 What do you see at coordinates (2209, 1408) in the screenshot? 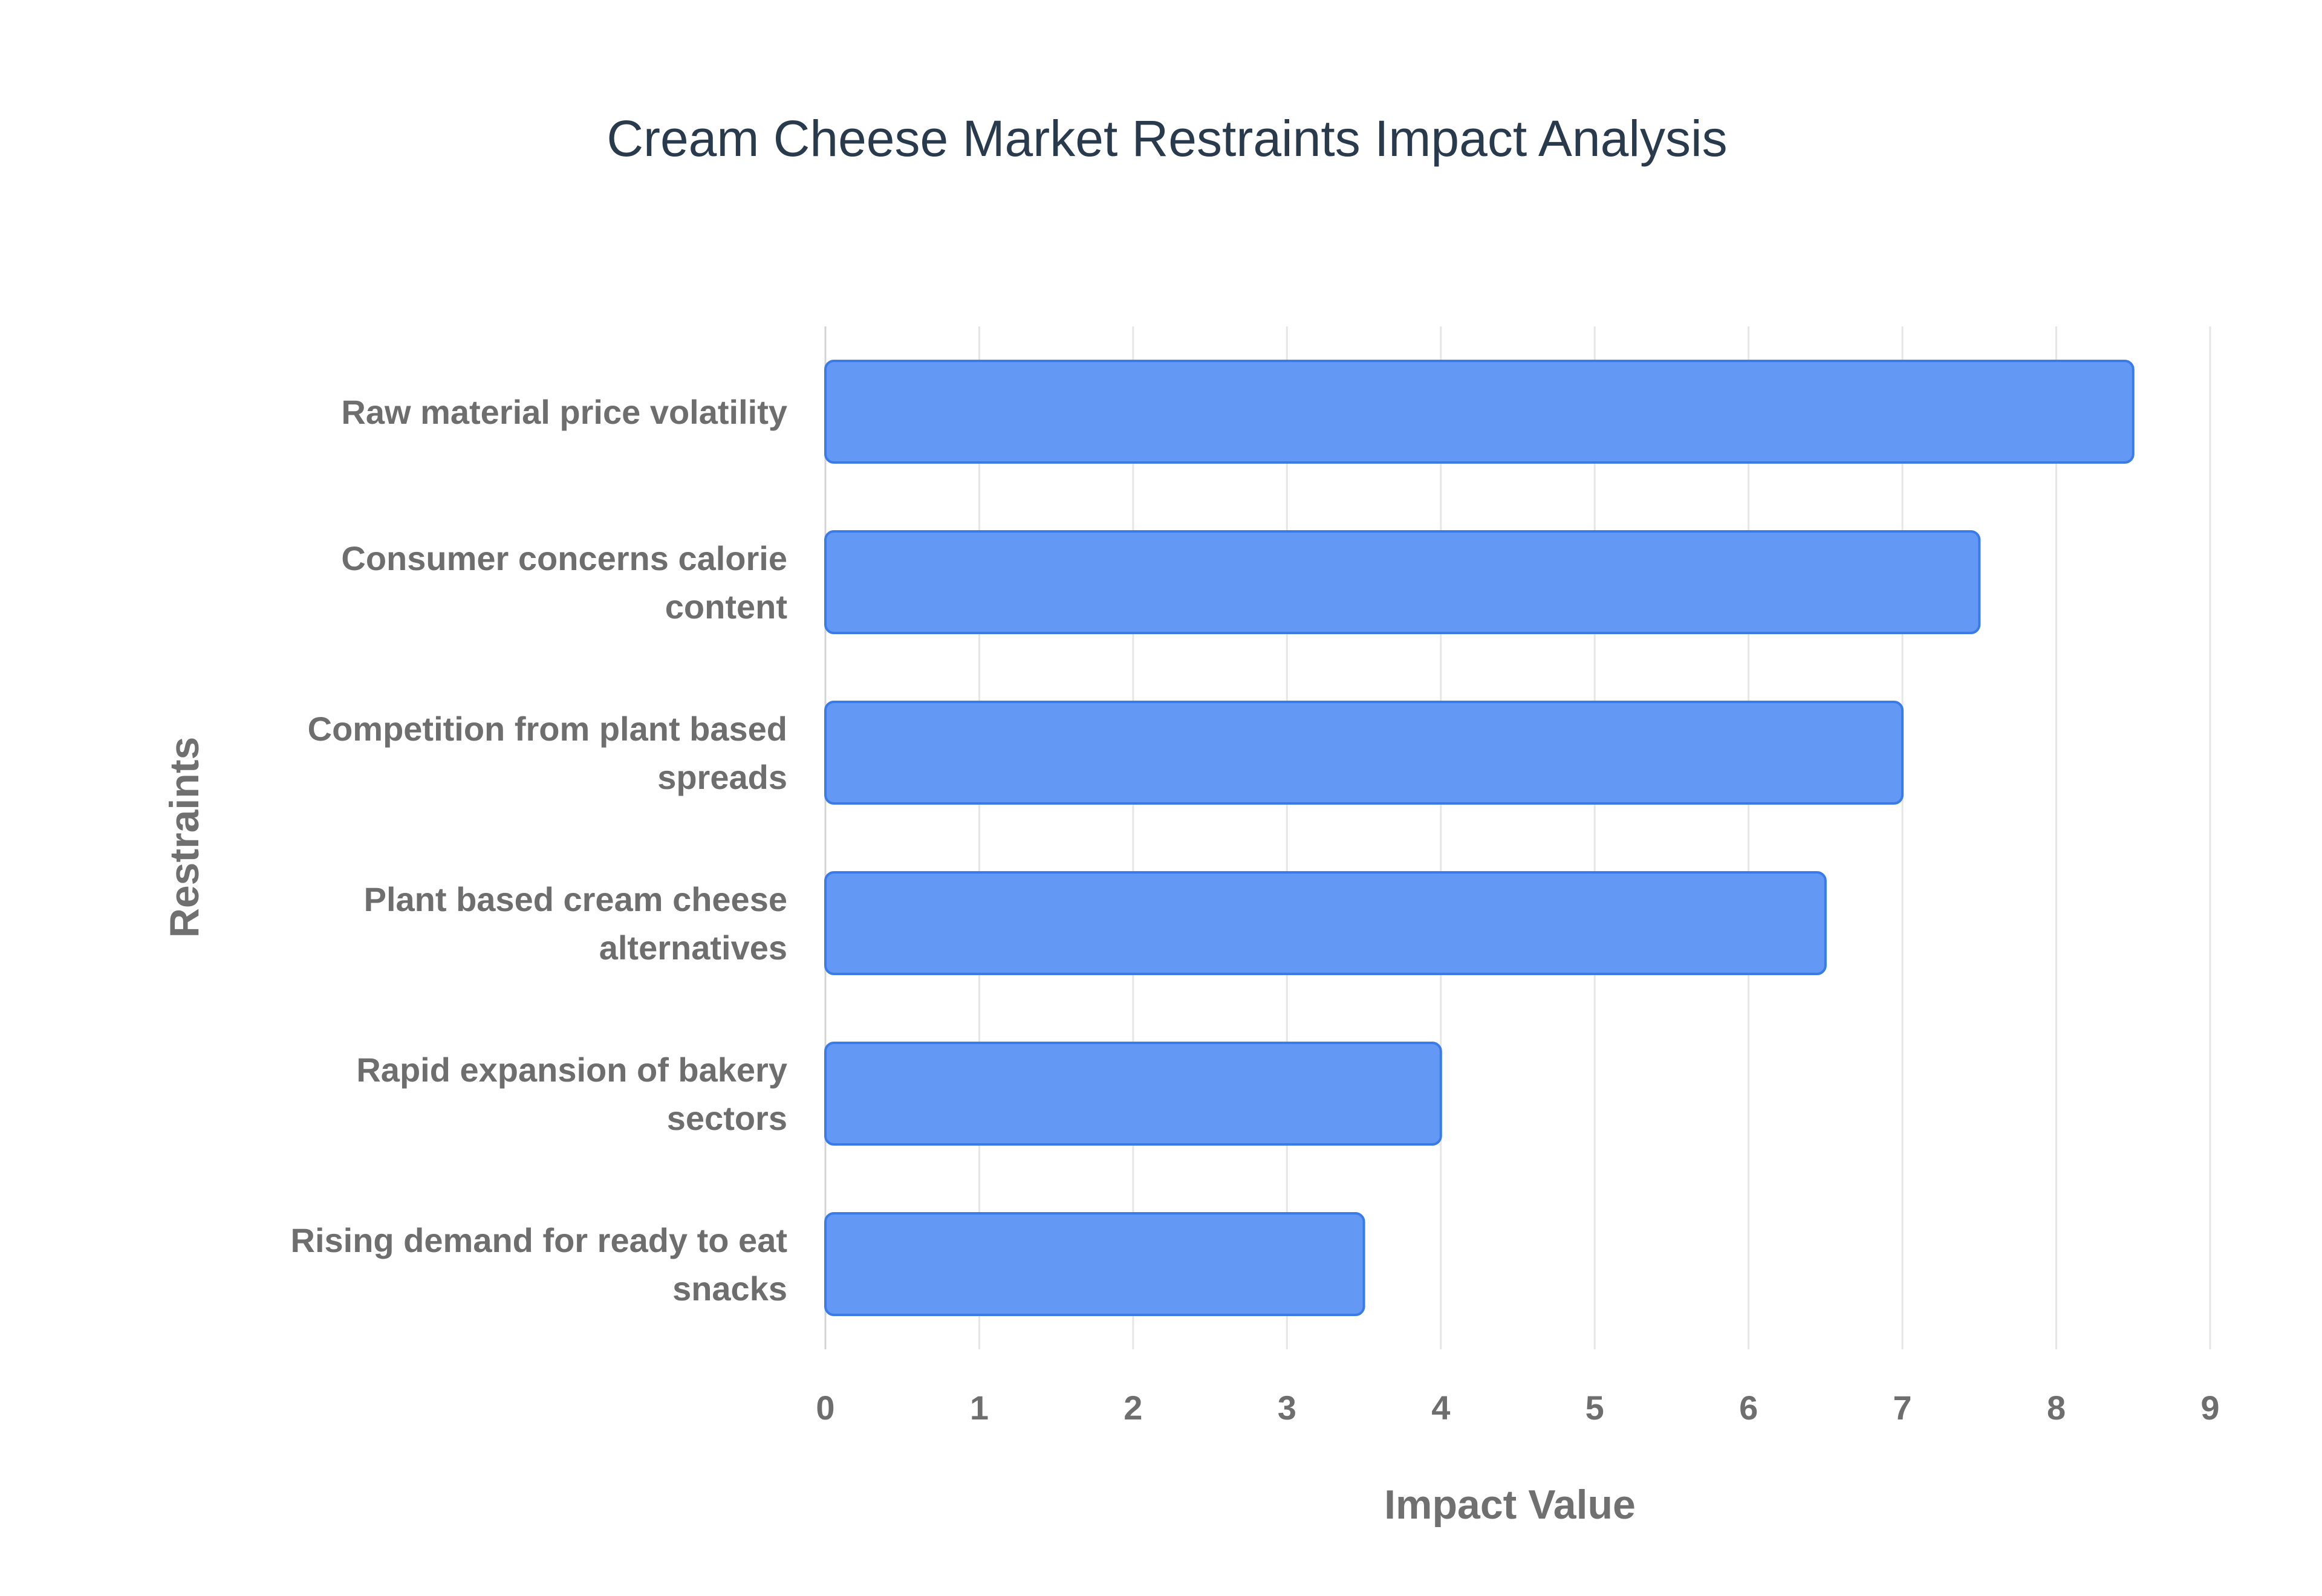
I see `x-tick-label: 9` at bounding box center [2209, 1408].